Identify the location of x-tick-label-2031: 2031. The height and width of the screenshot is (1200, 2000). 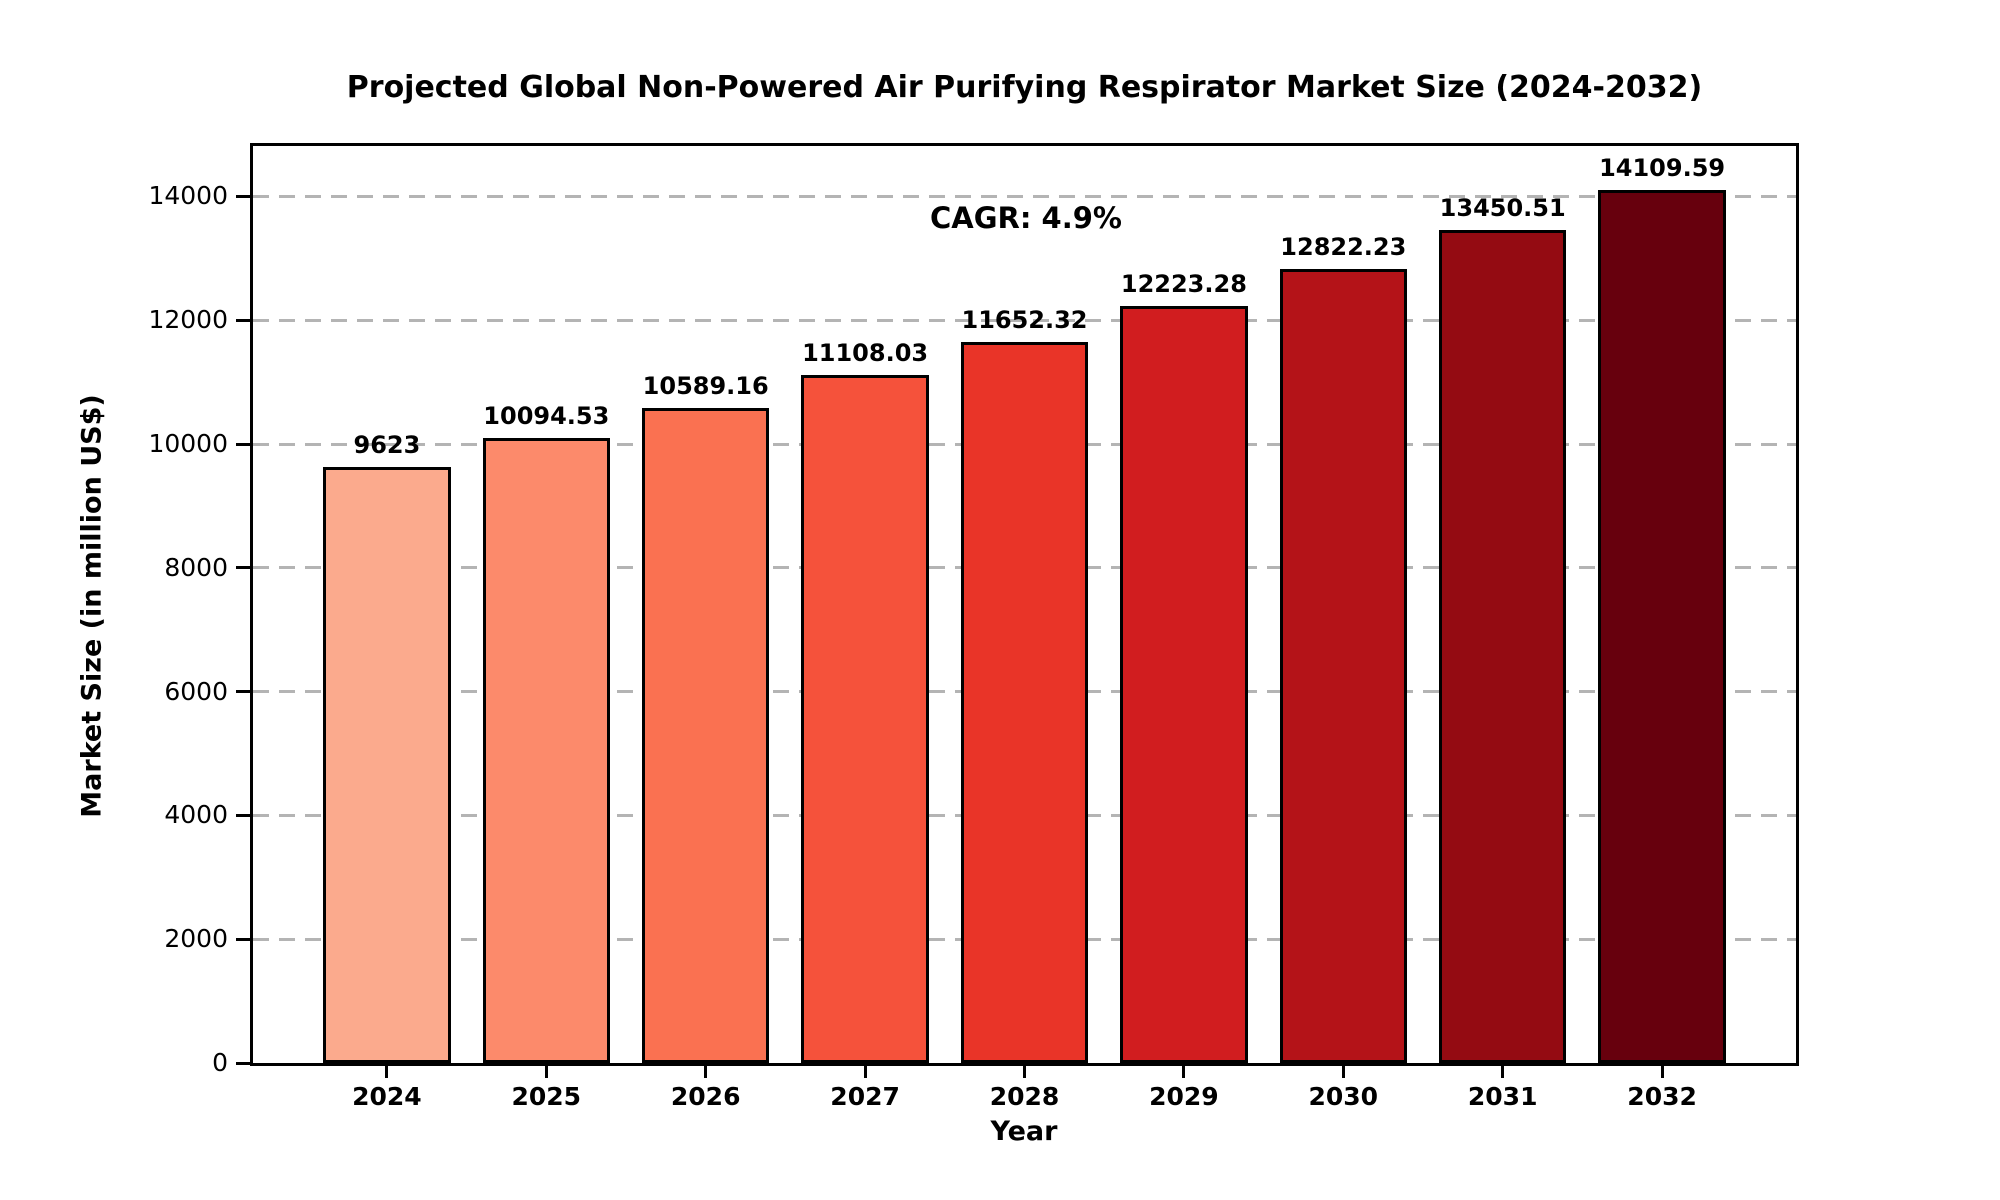
(1502, 1096).